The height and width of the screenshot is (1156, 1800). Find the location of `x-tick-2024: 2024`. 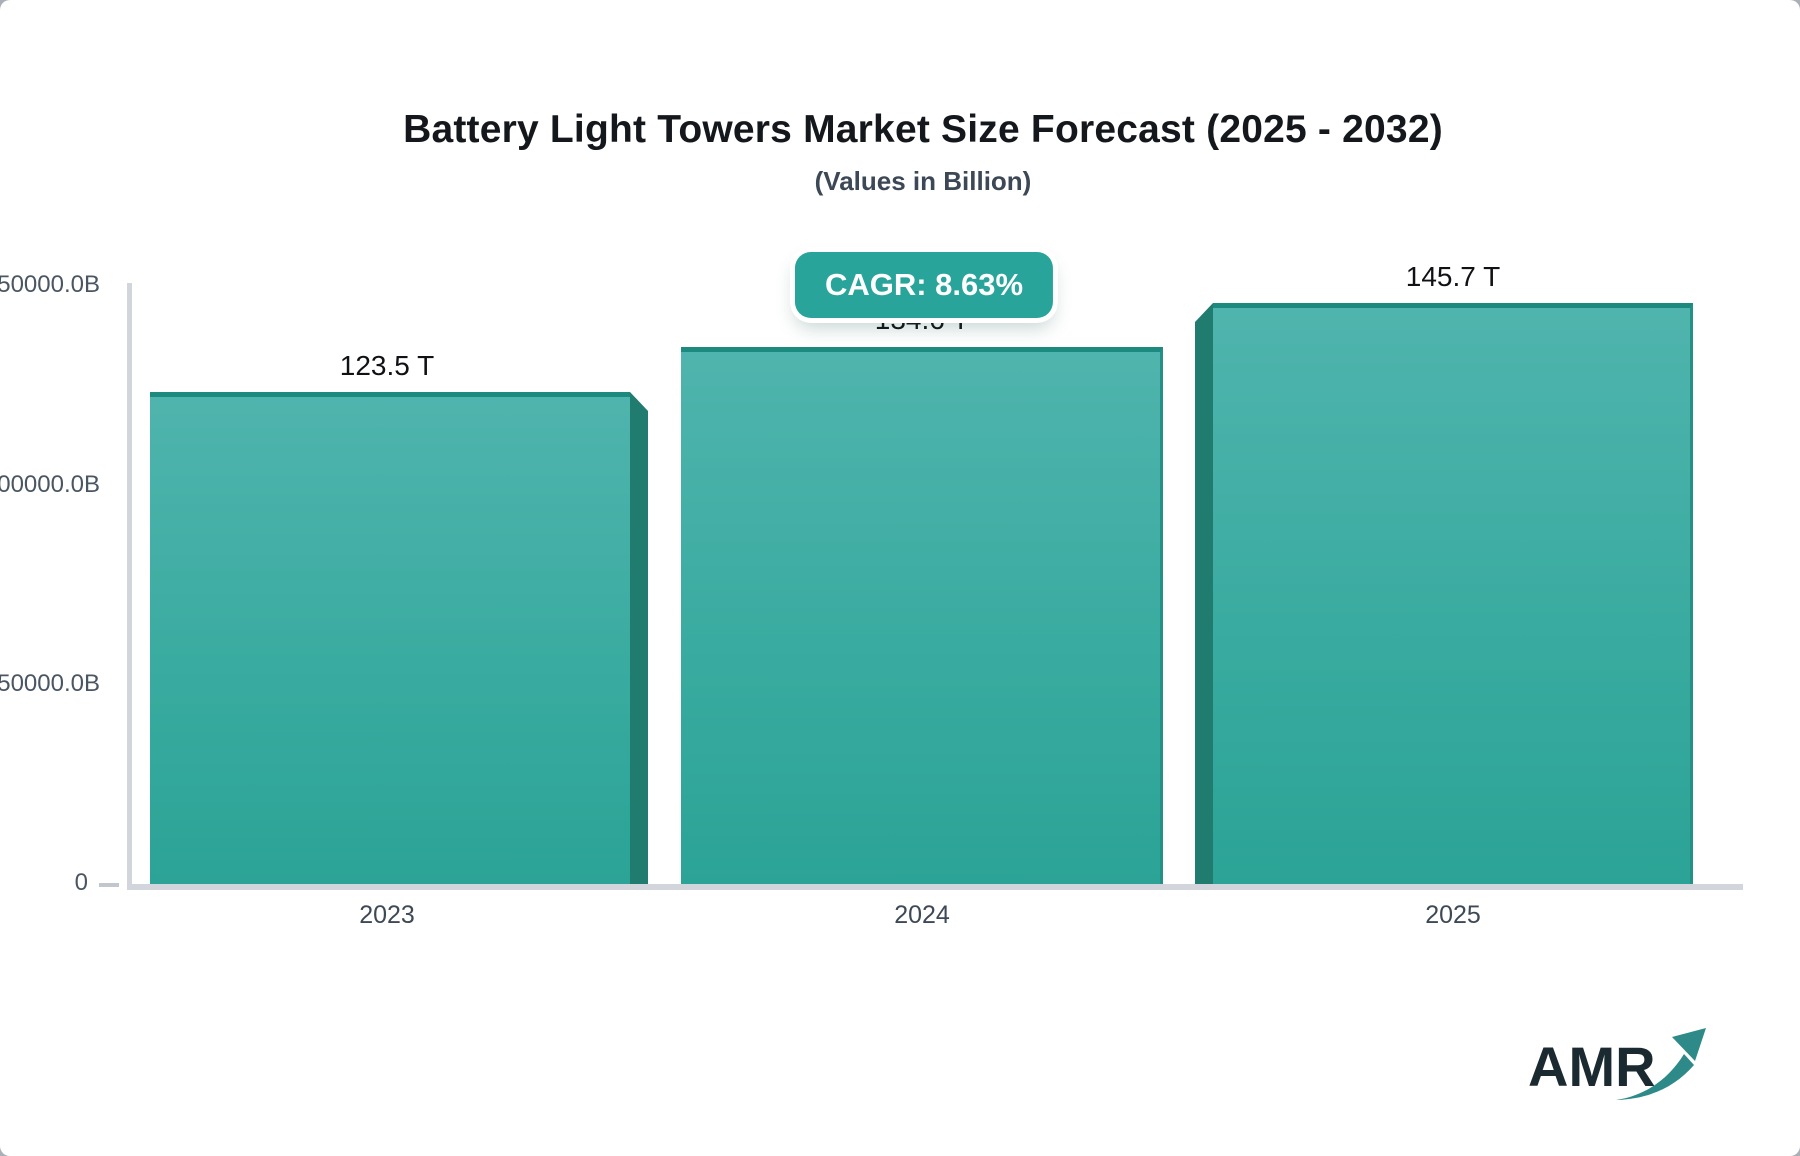

x-tick-2024: 2024 is located at coordinates (922, 915).